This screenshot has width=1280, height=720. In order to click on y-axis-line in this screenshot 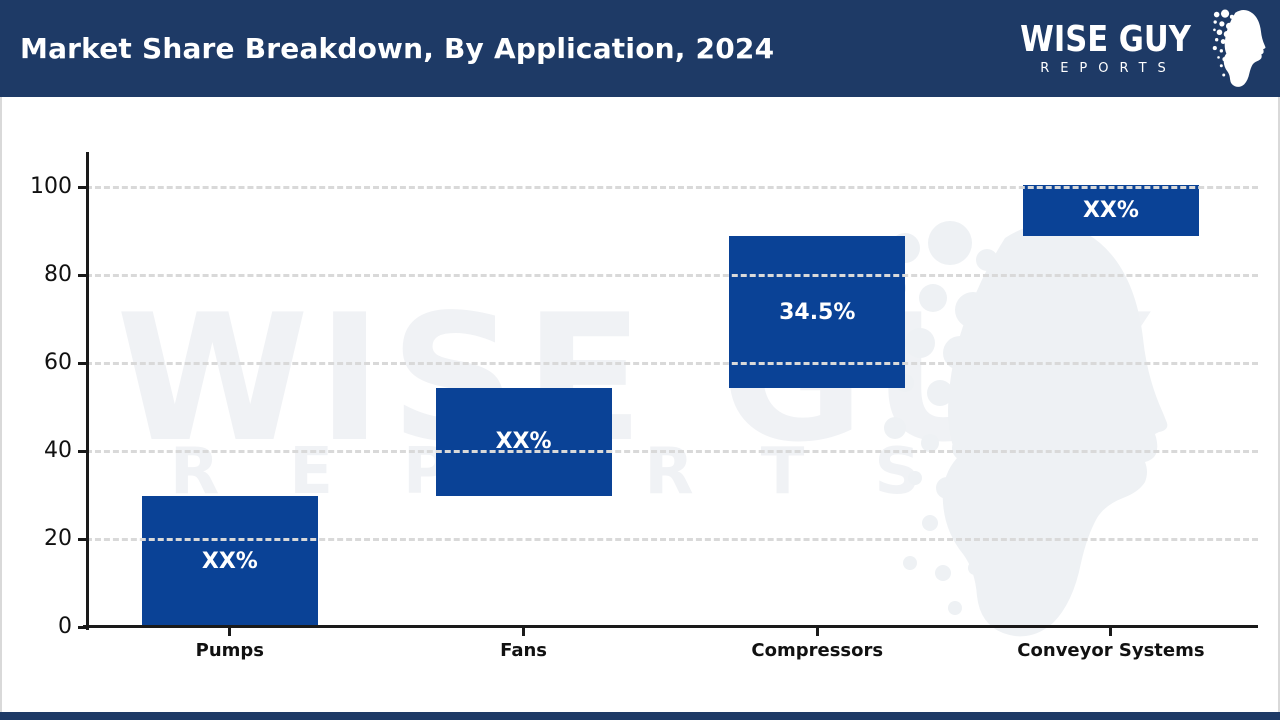, I will do `click(87, 391)`.